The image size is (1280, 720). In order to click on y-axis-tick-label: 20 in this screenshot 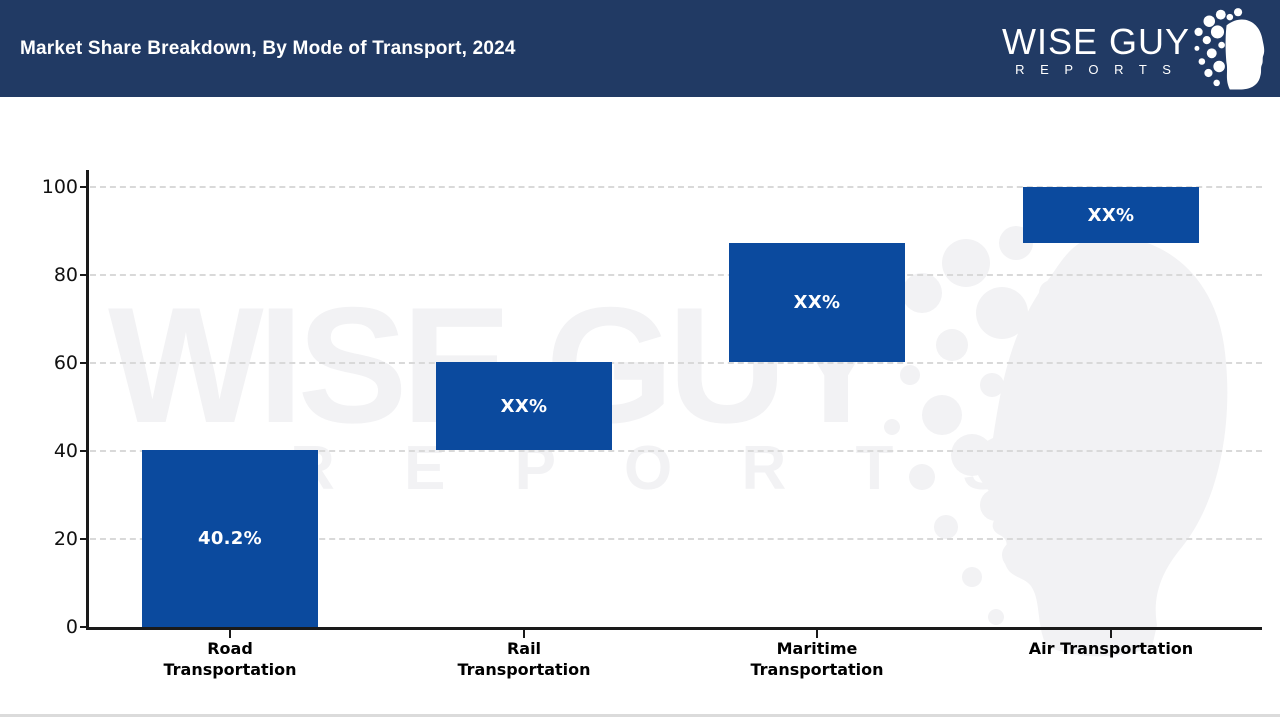, I will do `click(65, 539)`.